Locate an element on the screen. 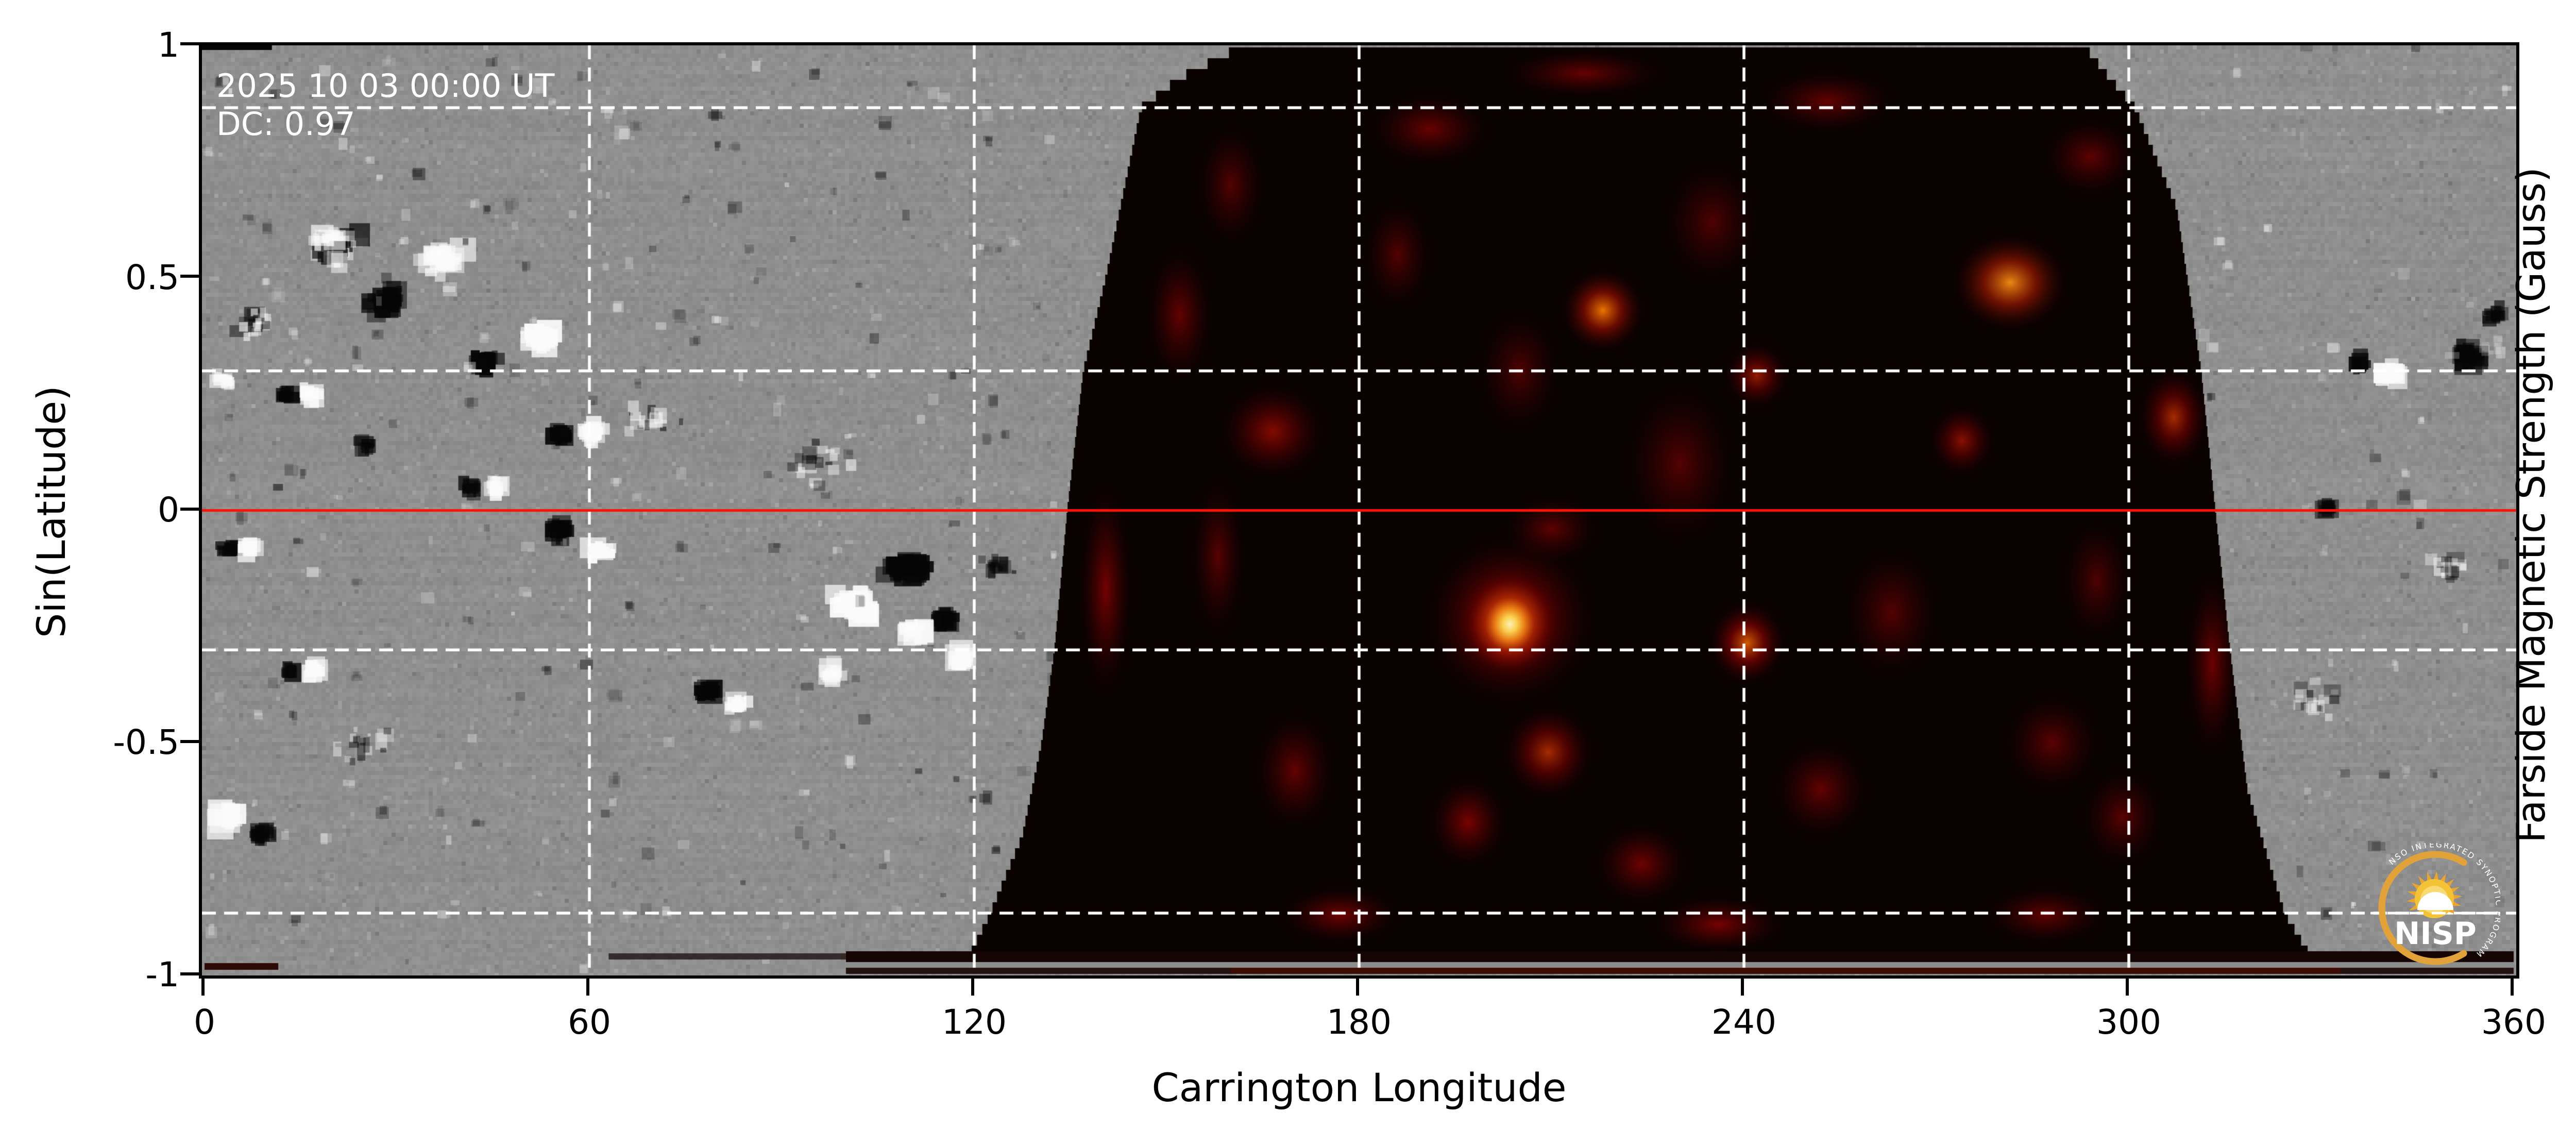 This screenshot has height=1128, width=2576. x-tick-label: 300 is located at coordinates (2128, 1022).